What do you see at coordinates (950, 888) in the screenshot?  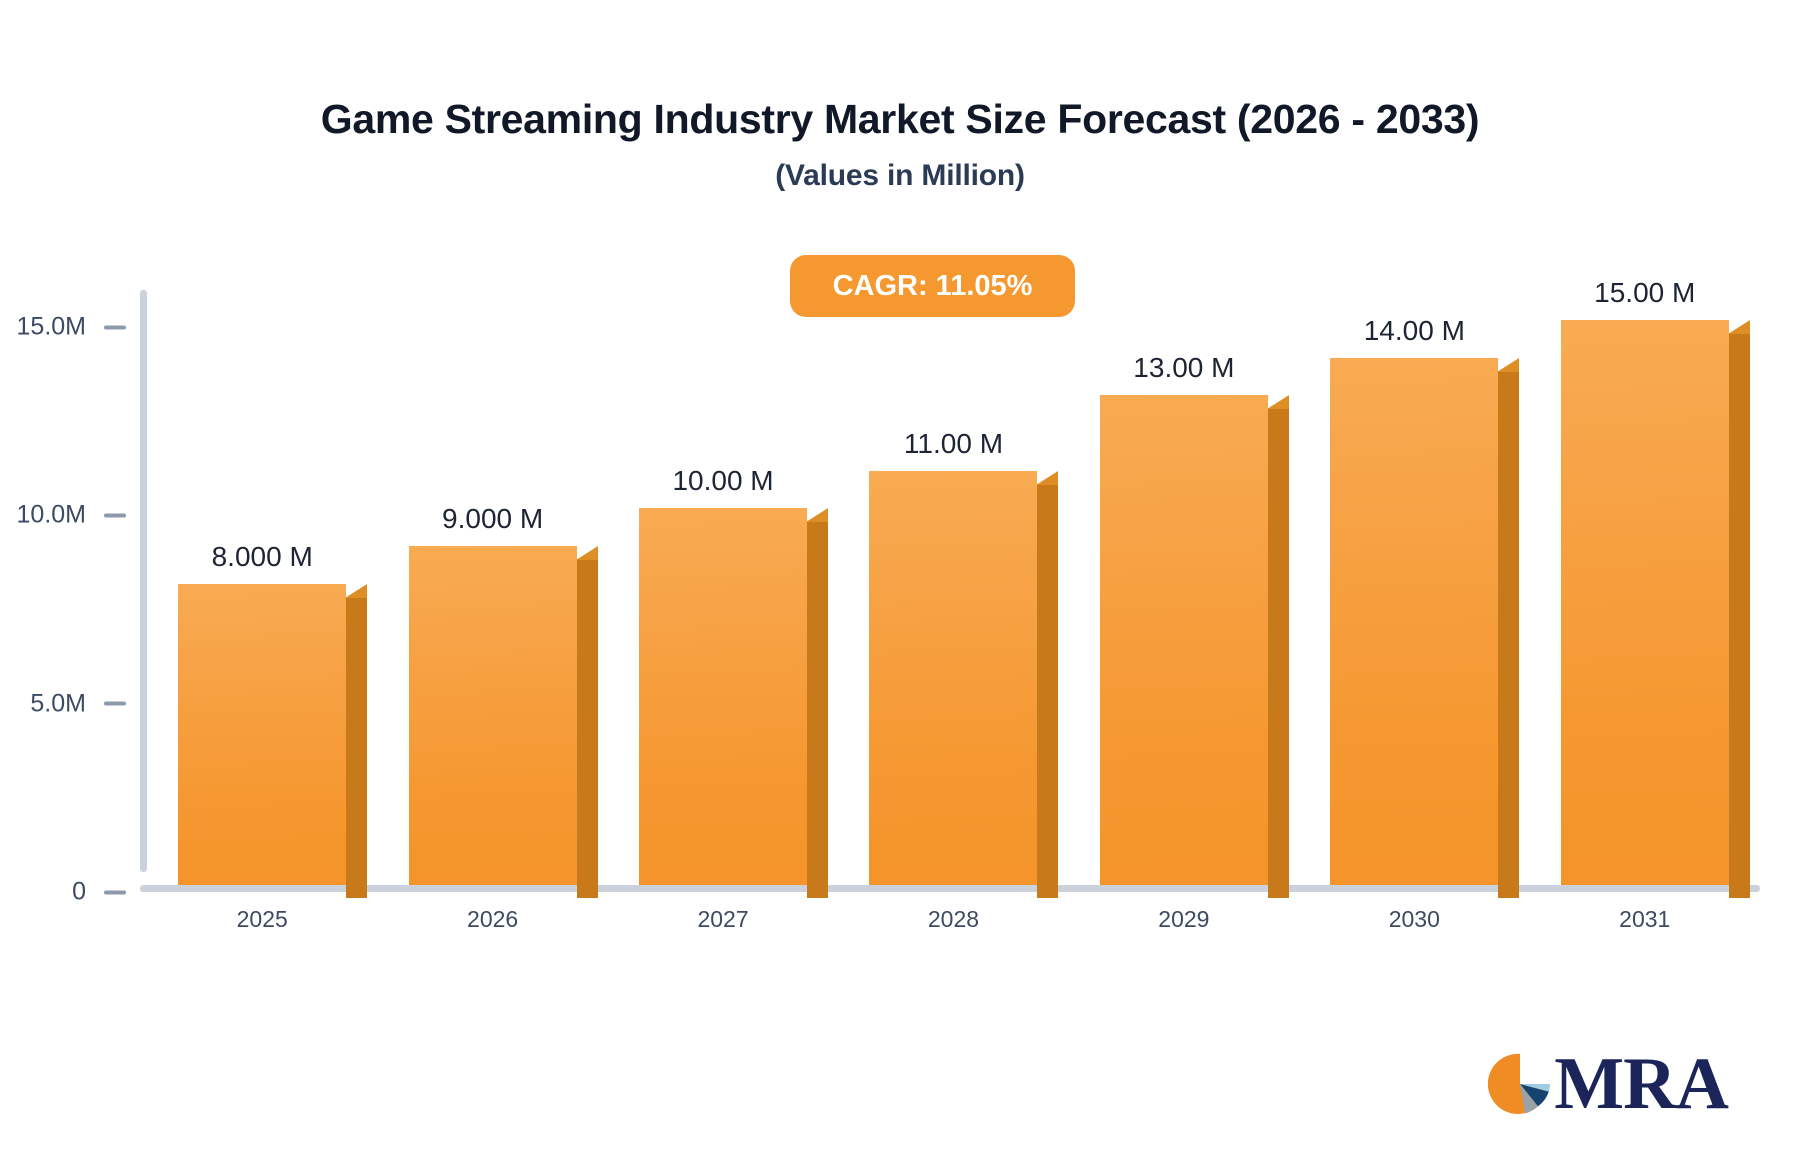 I see `x-axis-line` at bounding box center [950, 888].